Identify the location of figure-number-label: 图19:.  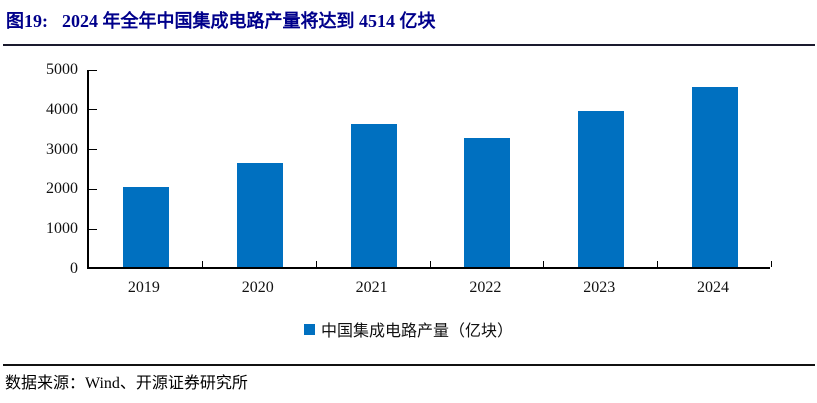
(27, 21).